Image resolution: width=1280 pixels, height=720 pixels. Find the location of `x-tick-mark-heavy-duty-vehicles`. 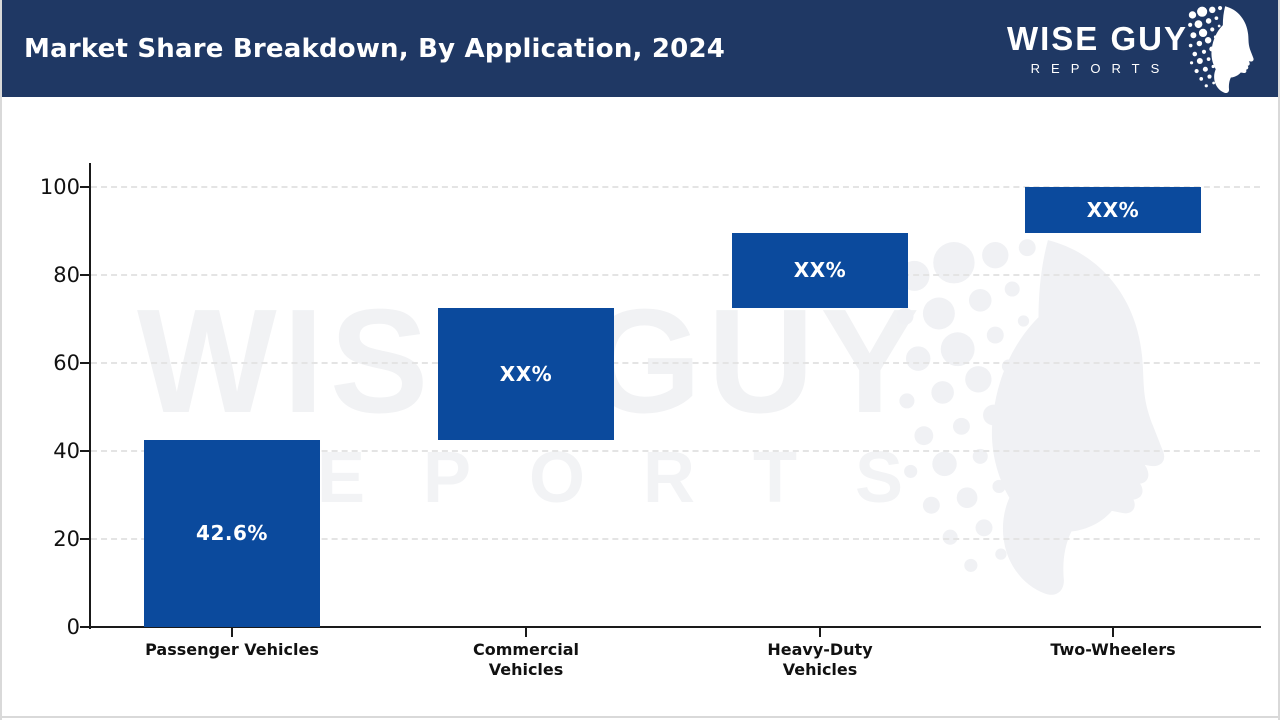

x-tick-mark-heavy-duty-vehicles is located at coordinates (820, 632).